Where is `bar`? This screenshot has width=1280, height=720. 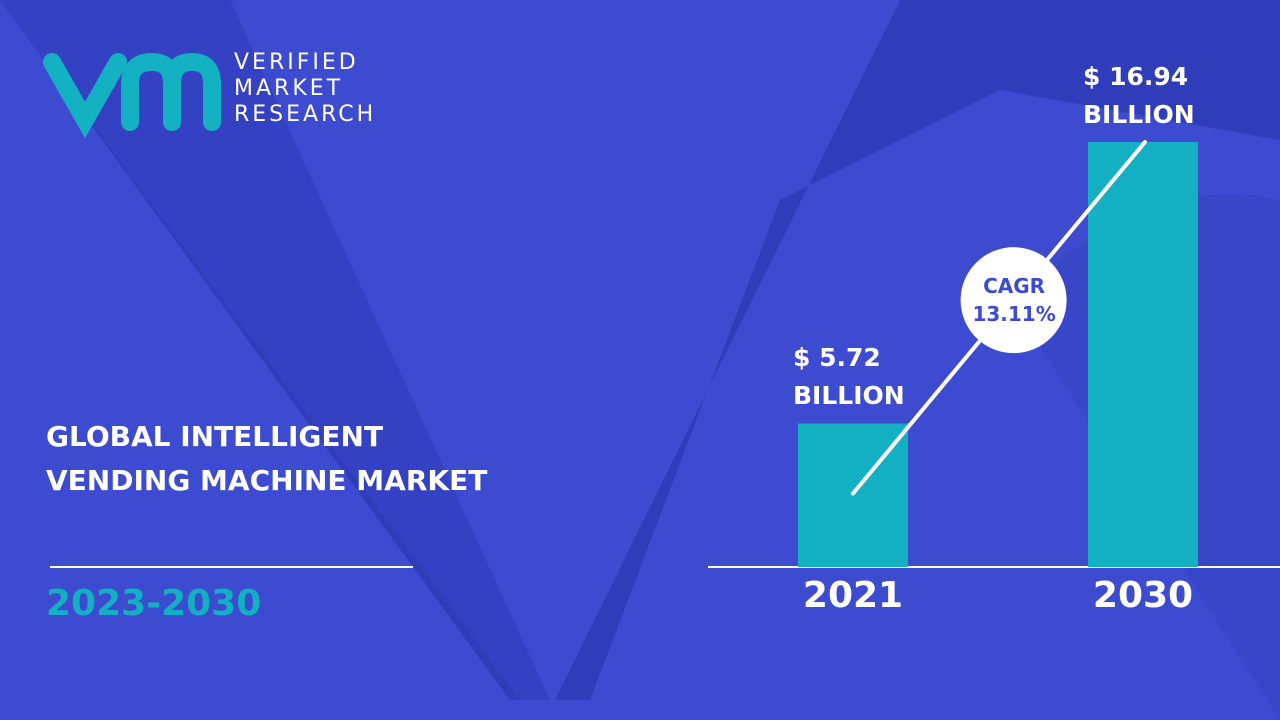 bar is located at coordinates (1143, 354).